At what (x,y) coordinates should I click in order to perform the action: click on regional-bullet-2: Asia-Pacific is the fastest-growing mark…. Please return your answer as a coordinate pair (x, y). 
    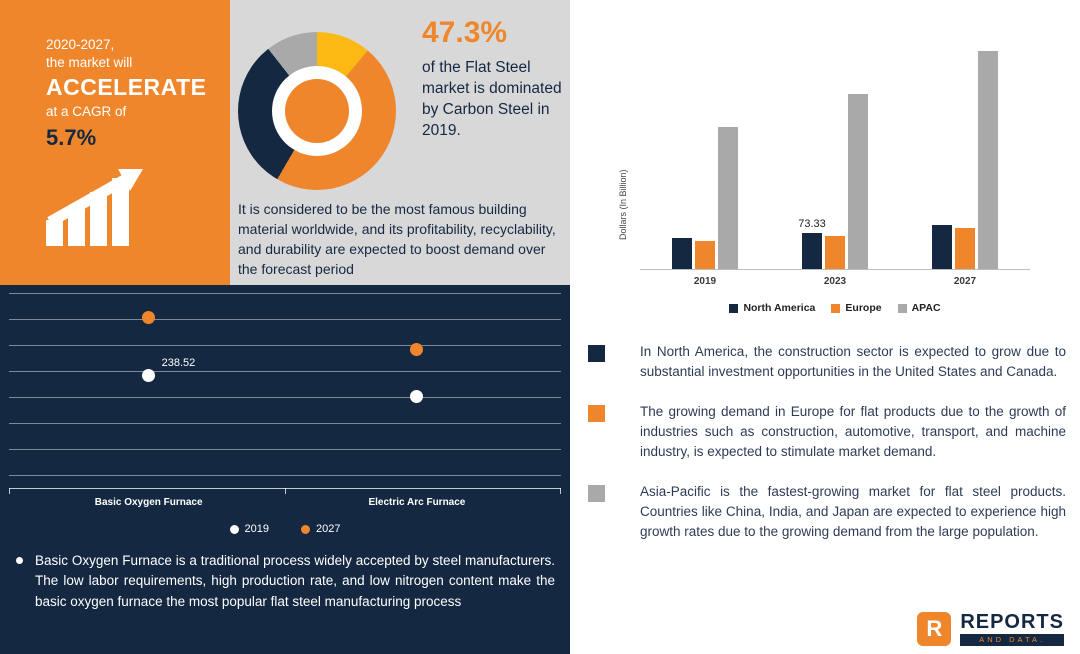
    Looking at the image, I should click on (828, 512).